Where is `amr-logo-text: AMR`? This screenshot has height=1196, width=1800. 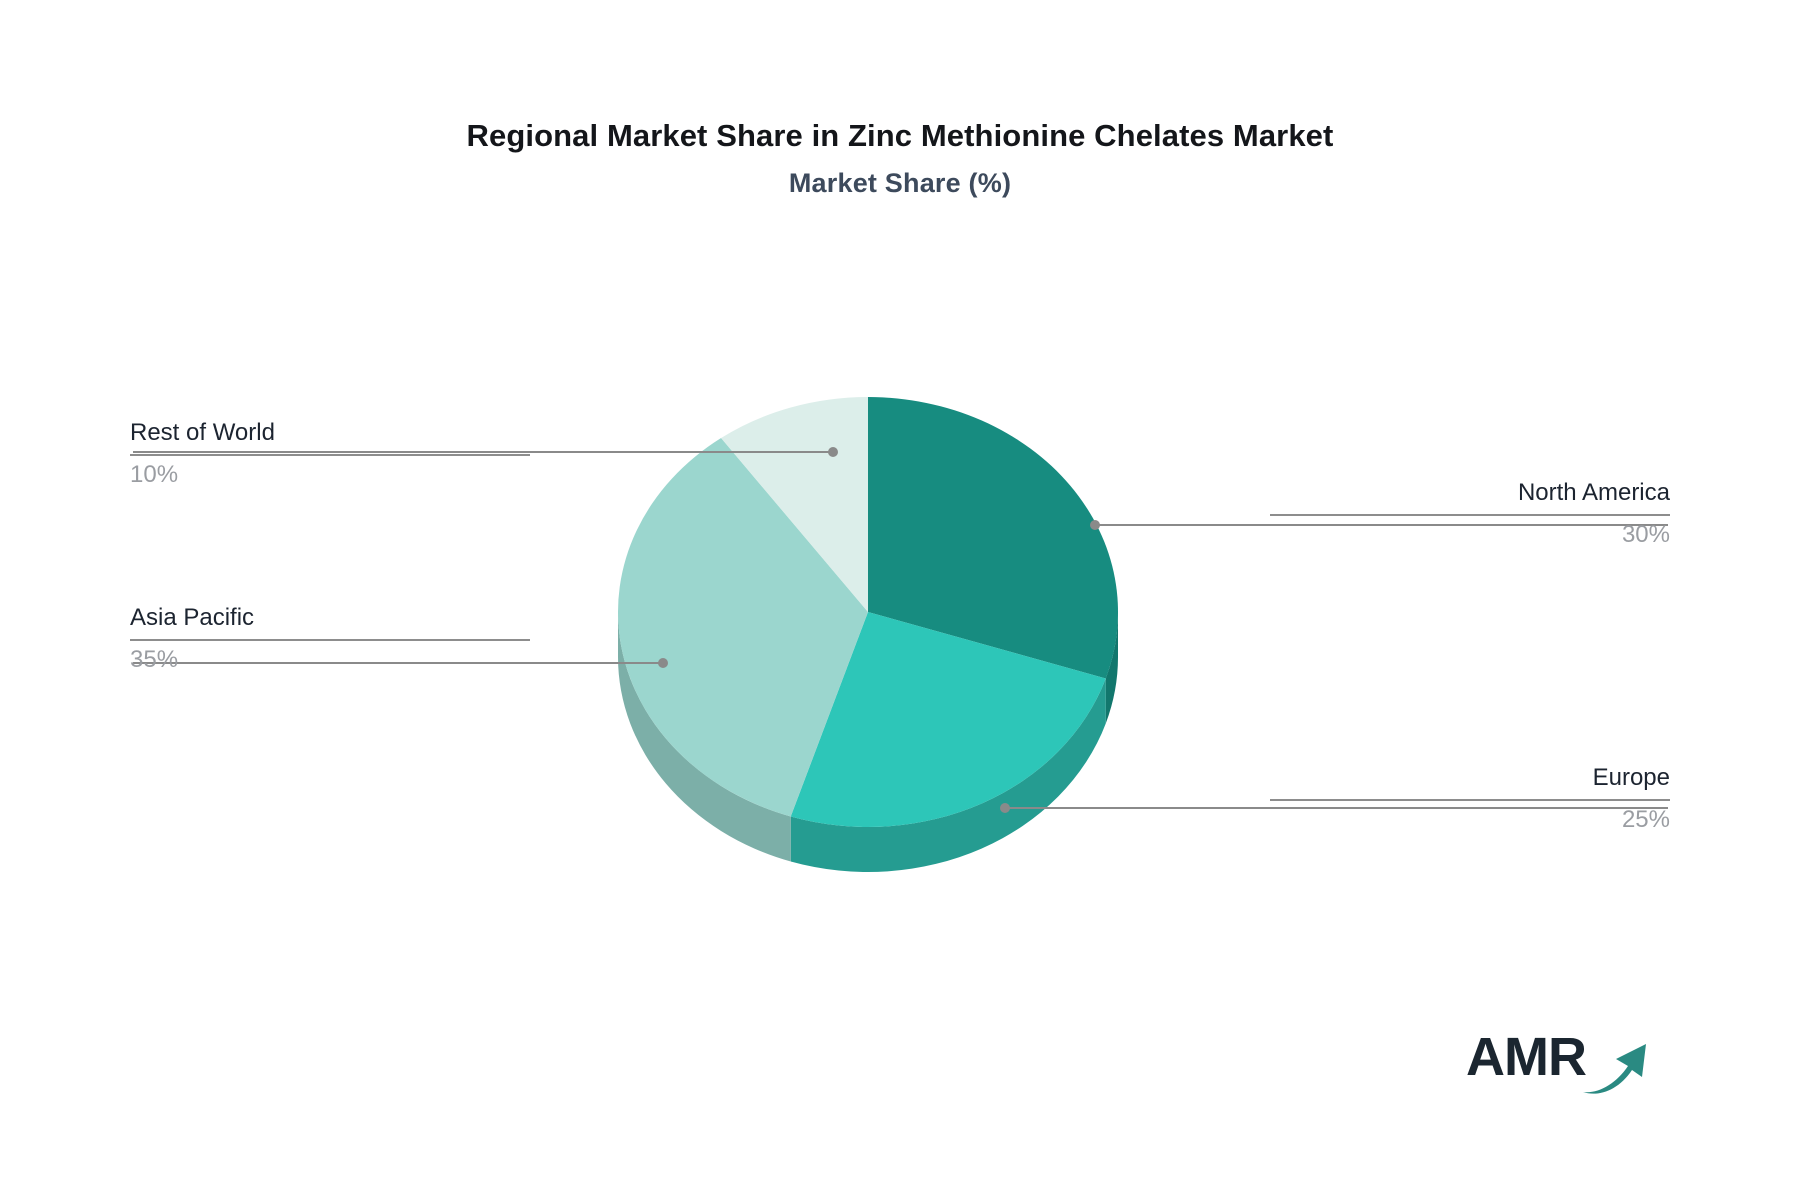 amr-logo-text: AMR is located at coordinates (1526, 1057).